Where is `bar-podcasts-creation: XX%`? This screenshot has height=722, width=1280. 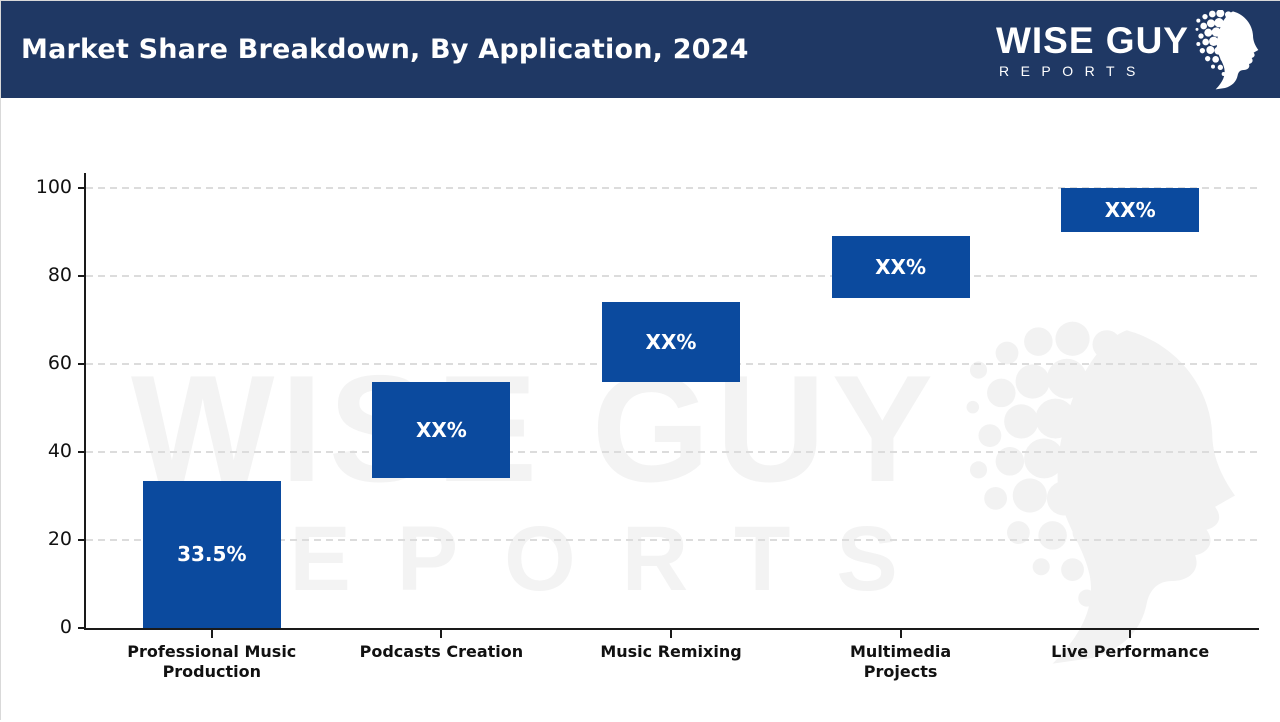 bar-podcasts-creation: XX% is located at coordinates (441, 430).